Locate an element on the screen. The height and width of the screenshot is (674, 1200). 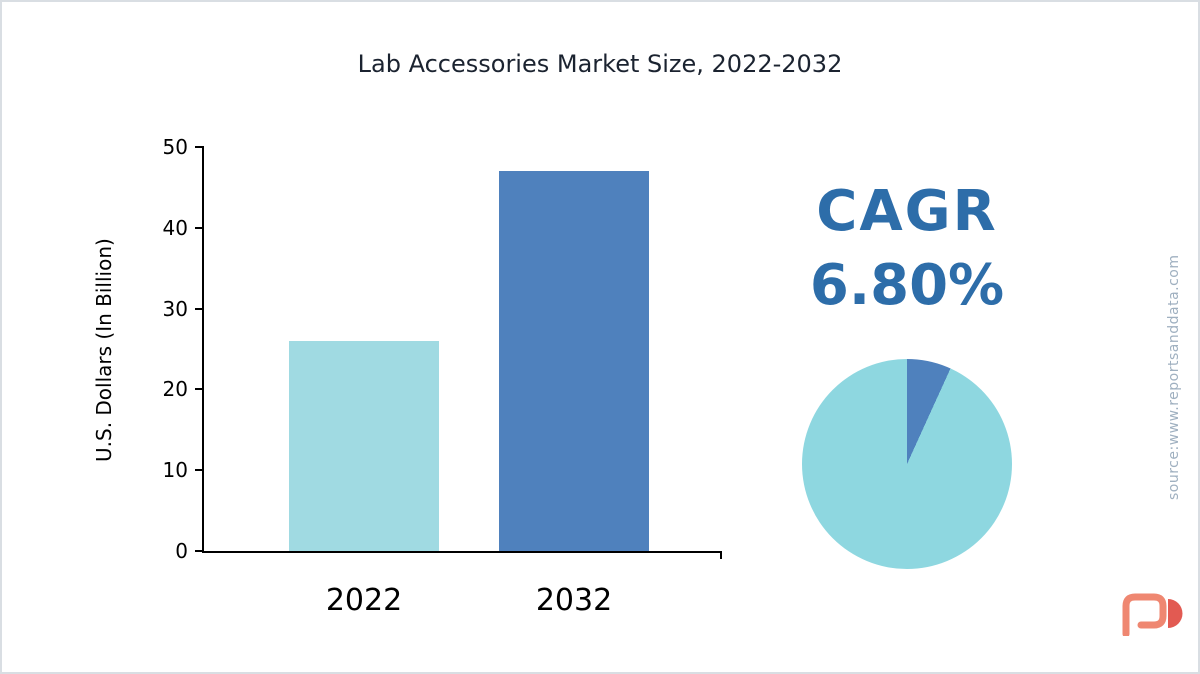
x-tick-label-2032: 2032 is located at coordinates (574, 600).